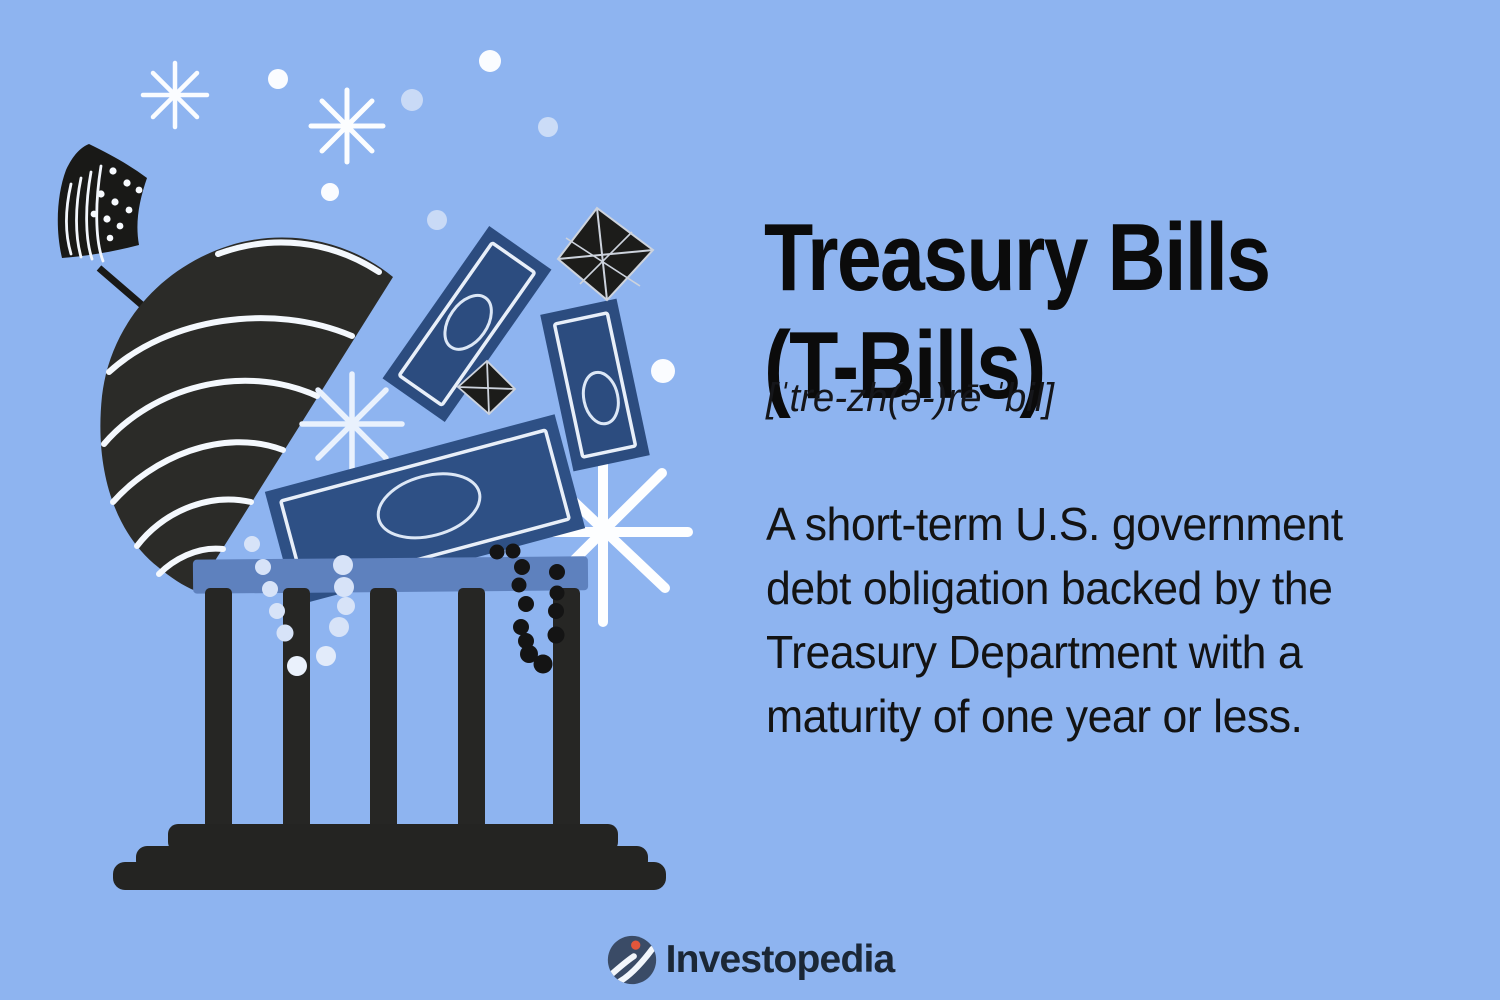 Image resolution: width=1500 pixels, height=1000 pixels. I want to click on bank-dome-icon, so click(247, 414).